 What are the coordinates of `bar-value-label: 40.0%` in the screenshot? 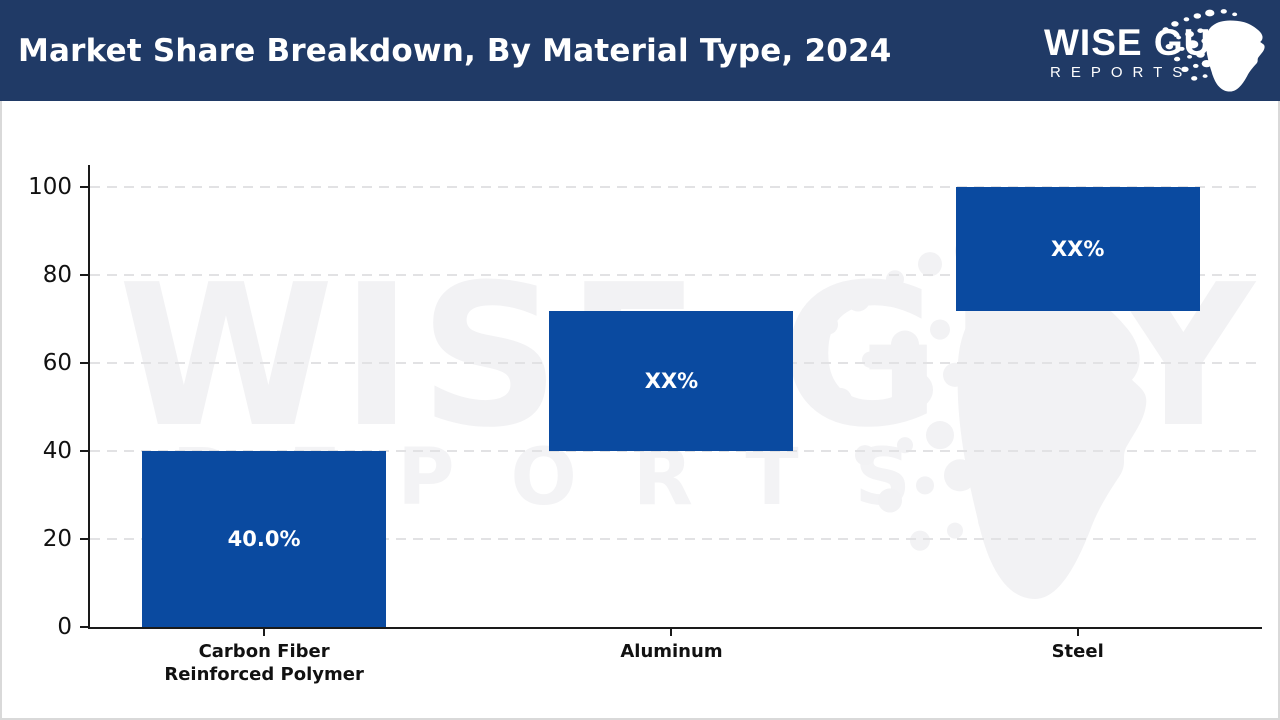 It's located at (264, 539).